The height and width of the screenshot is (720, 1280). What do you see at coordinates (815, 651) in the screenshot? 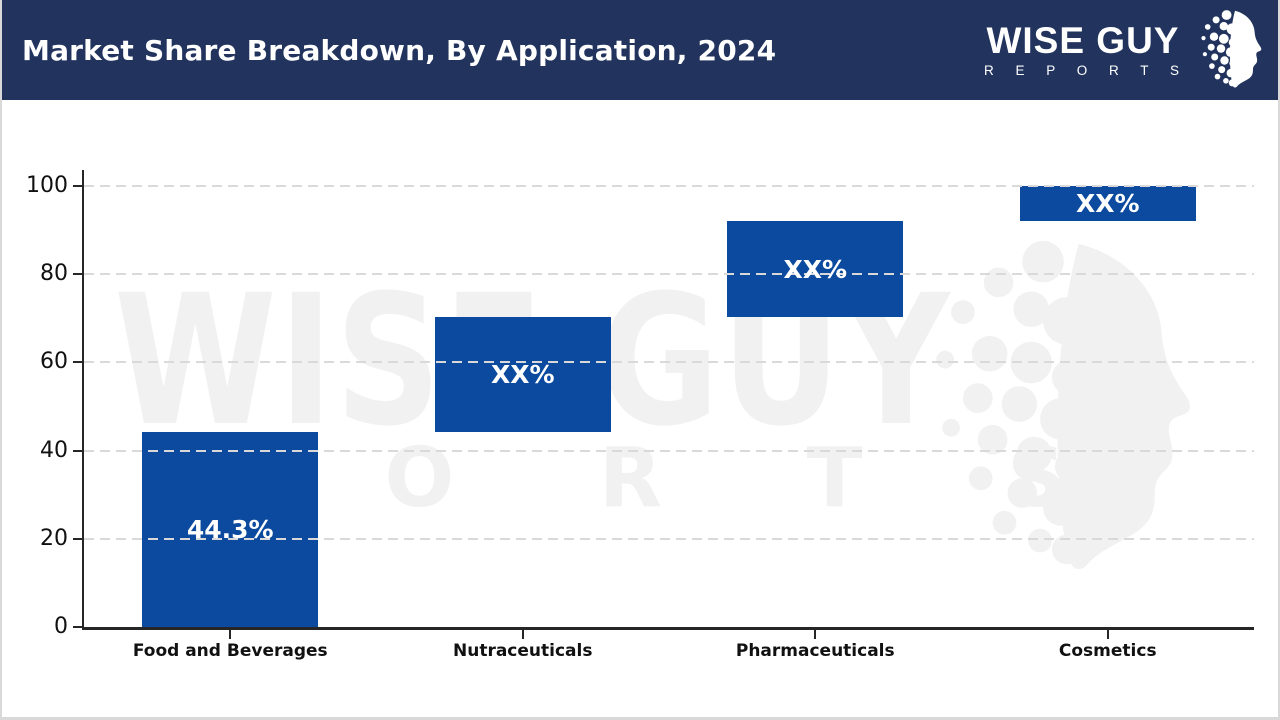
I see `category-label: Pharmaceuticals` at bounding box center [815, 651].